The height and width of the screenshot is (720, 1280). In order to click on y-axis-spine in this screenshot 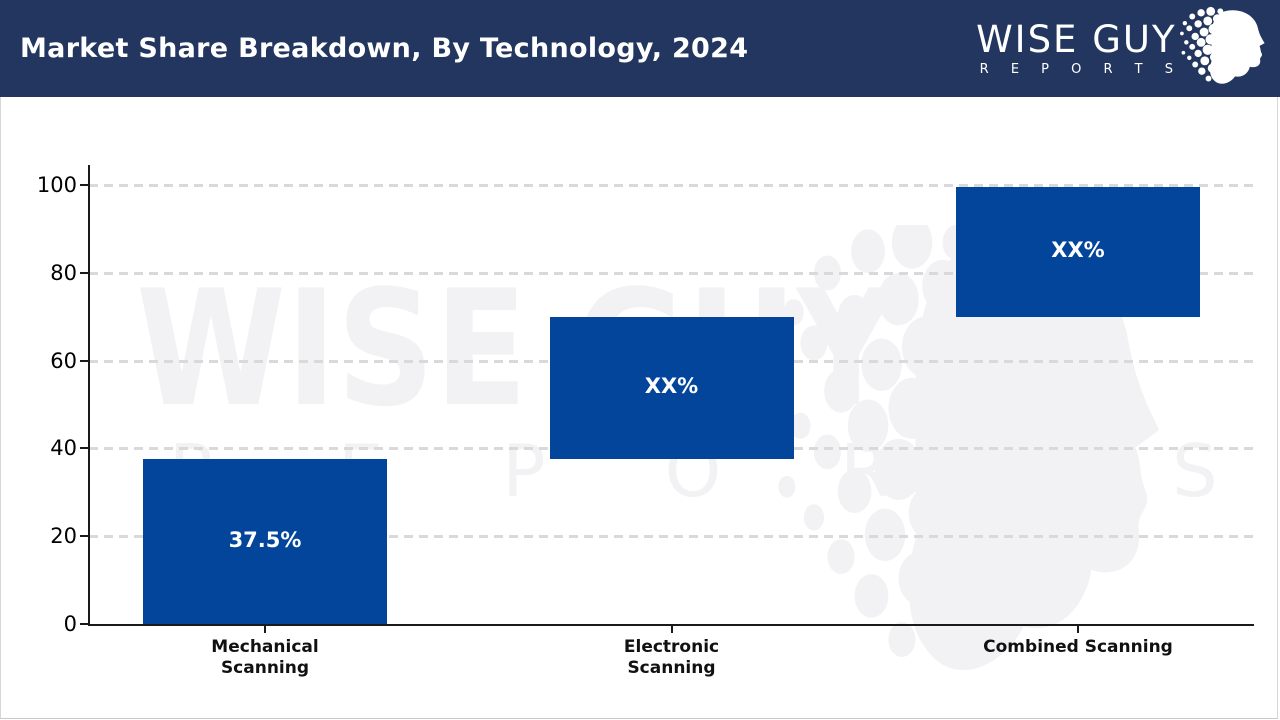, I will do `click(89, 395)`.